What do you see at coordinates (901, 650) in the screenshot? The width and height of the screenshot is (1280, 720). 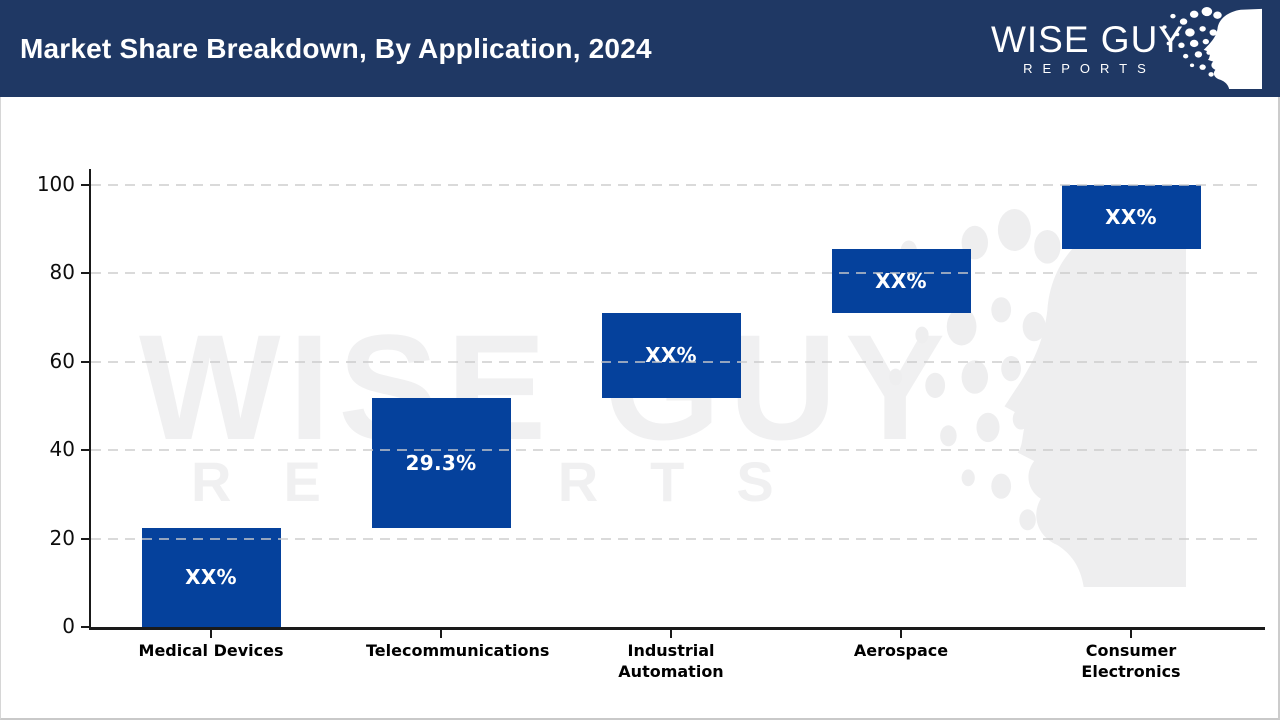 I see `category-label: Aerospace` at bounding box center [901, 650].